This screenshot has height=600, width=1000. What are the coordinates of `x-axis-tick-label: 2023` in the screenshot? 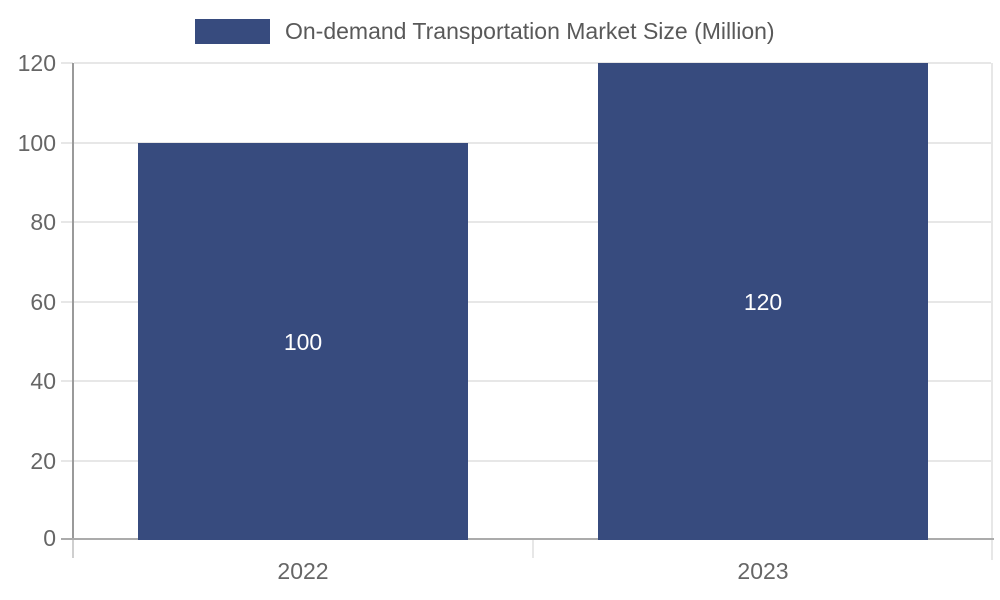 It's located at (763, 571).